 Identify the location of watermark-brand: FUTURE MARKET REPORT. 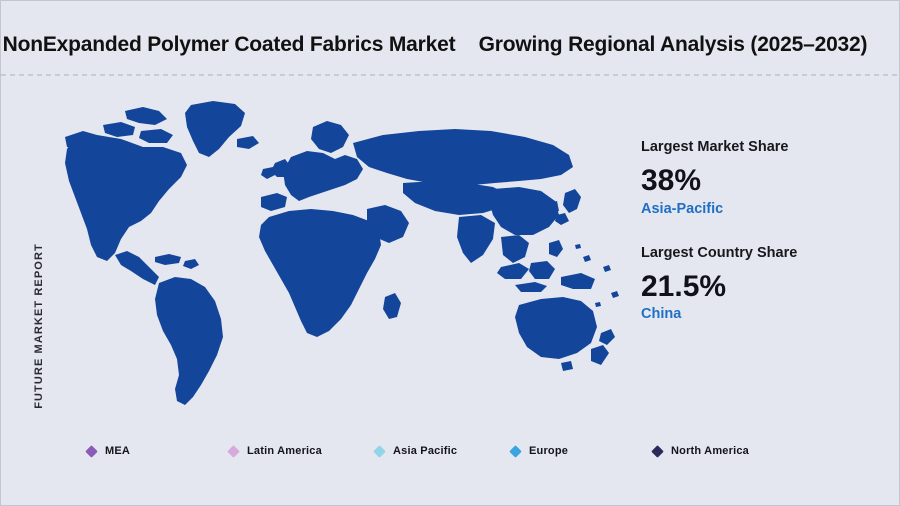
(39, 326).